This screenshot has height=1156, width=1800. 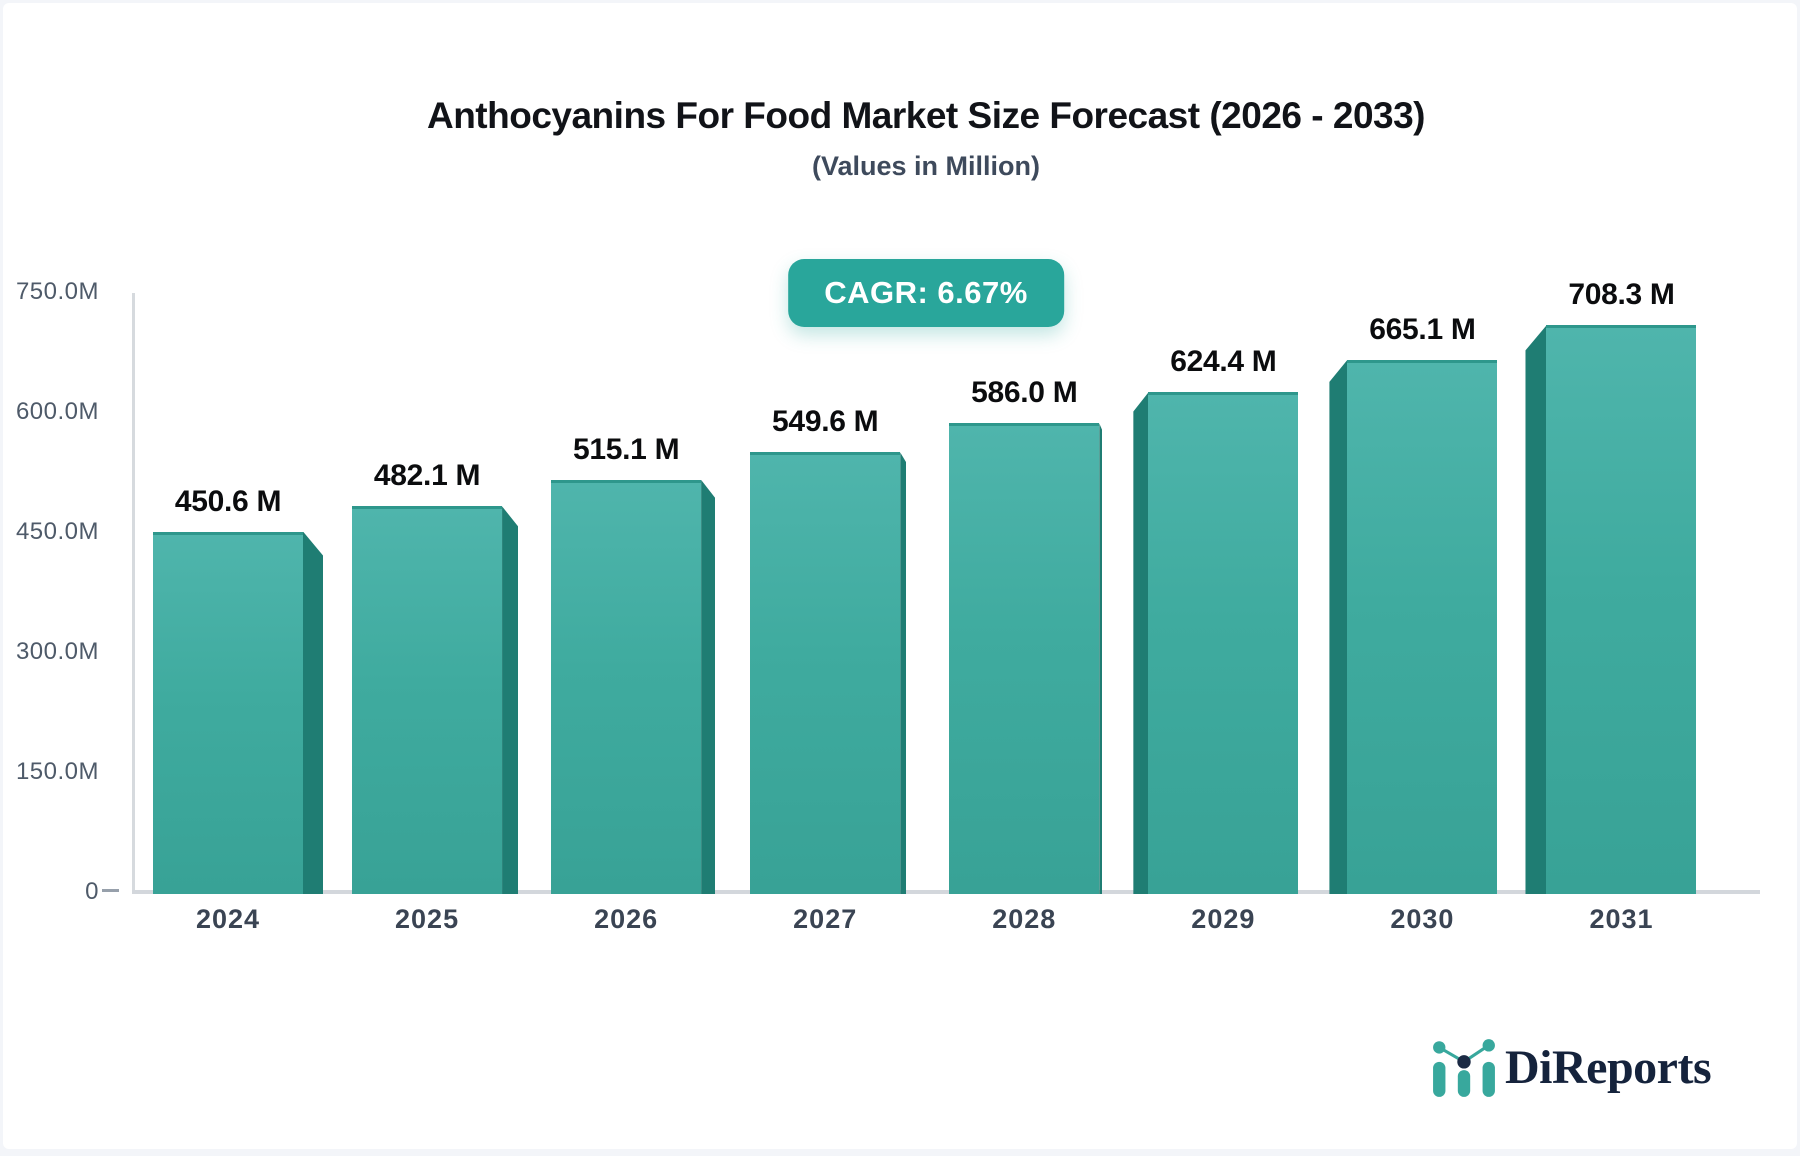 I want to click on logo-bar-line-chart-icon, so click(x=1464, y=1068).